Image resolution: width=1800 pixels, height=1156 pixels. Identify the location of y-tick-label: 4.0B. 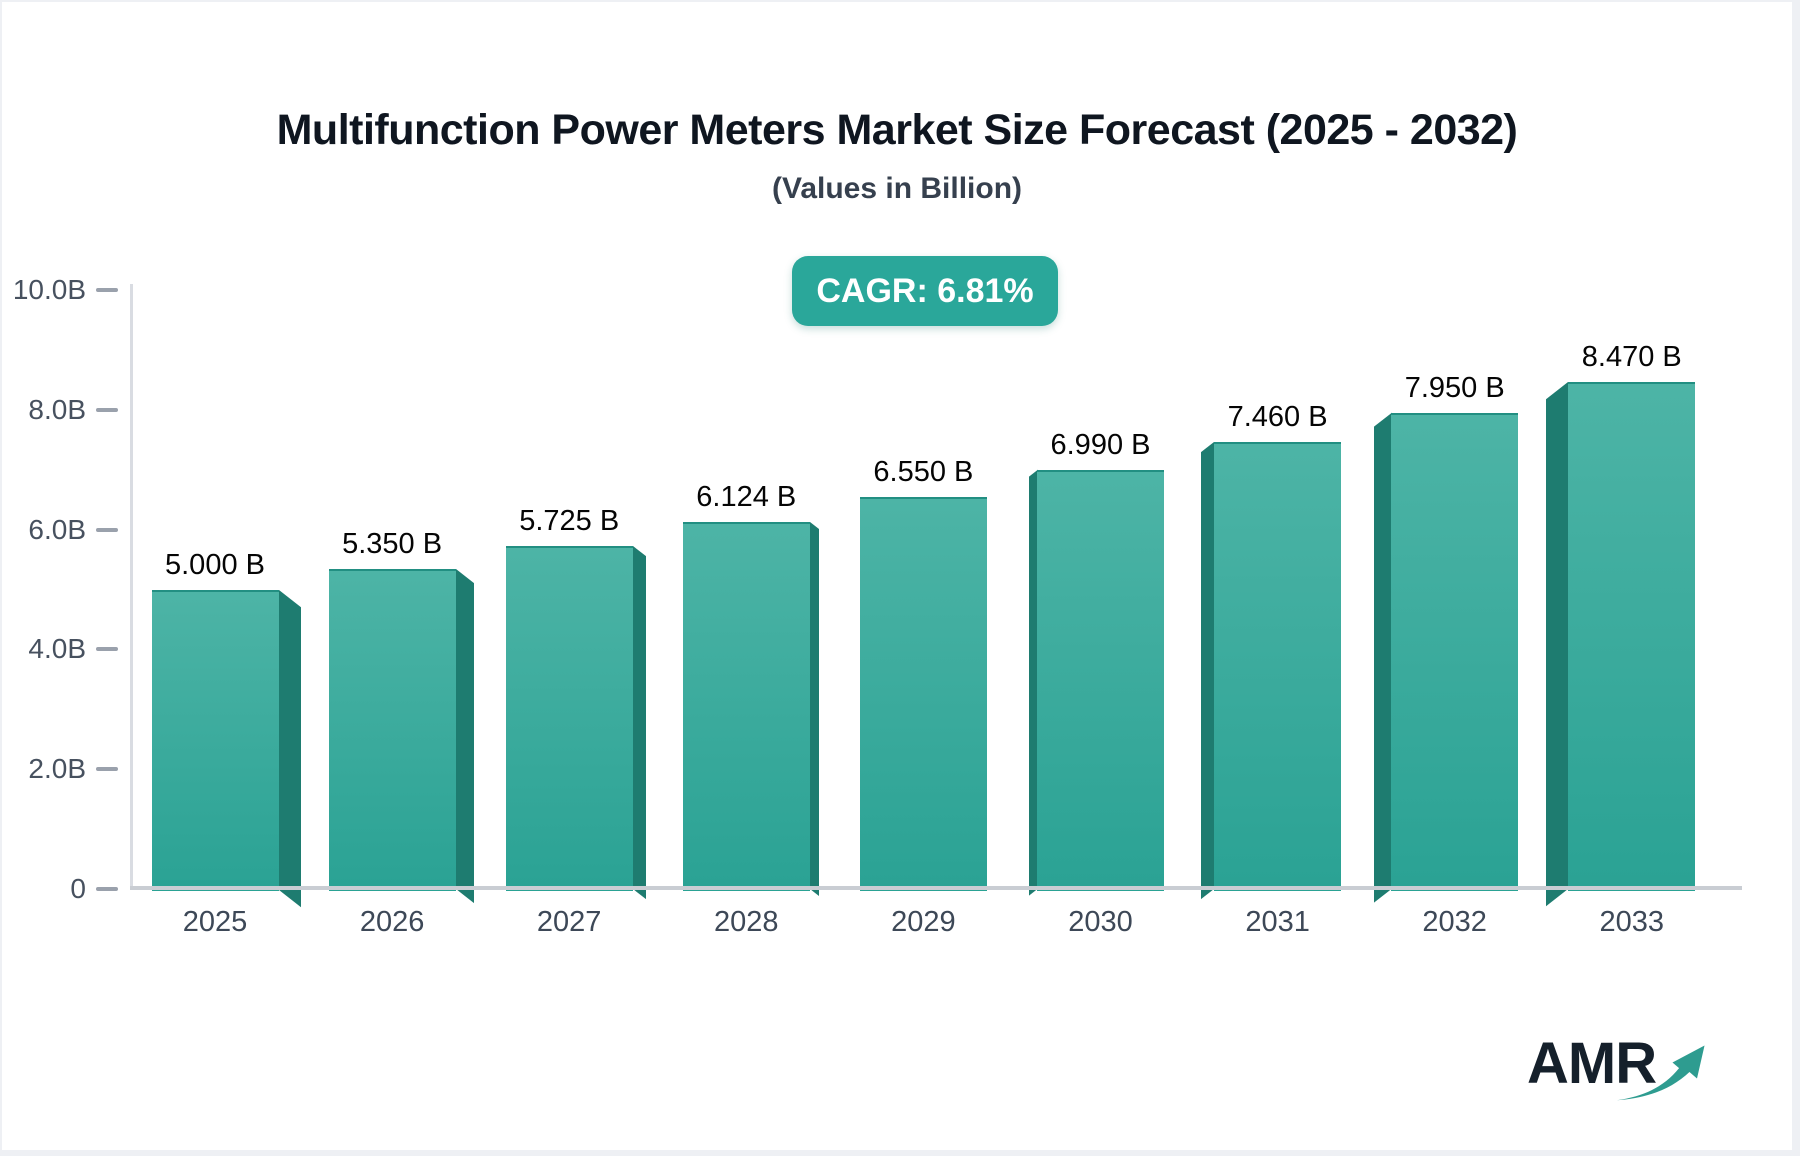
(57, 649).